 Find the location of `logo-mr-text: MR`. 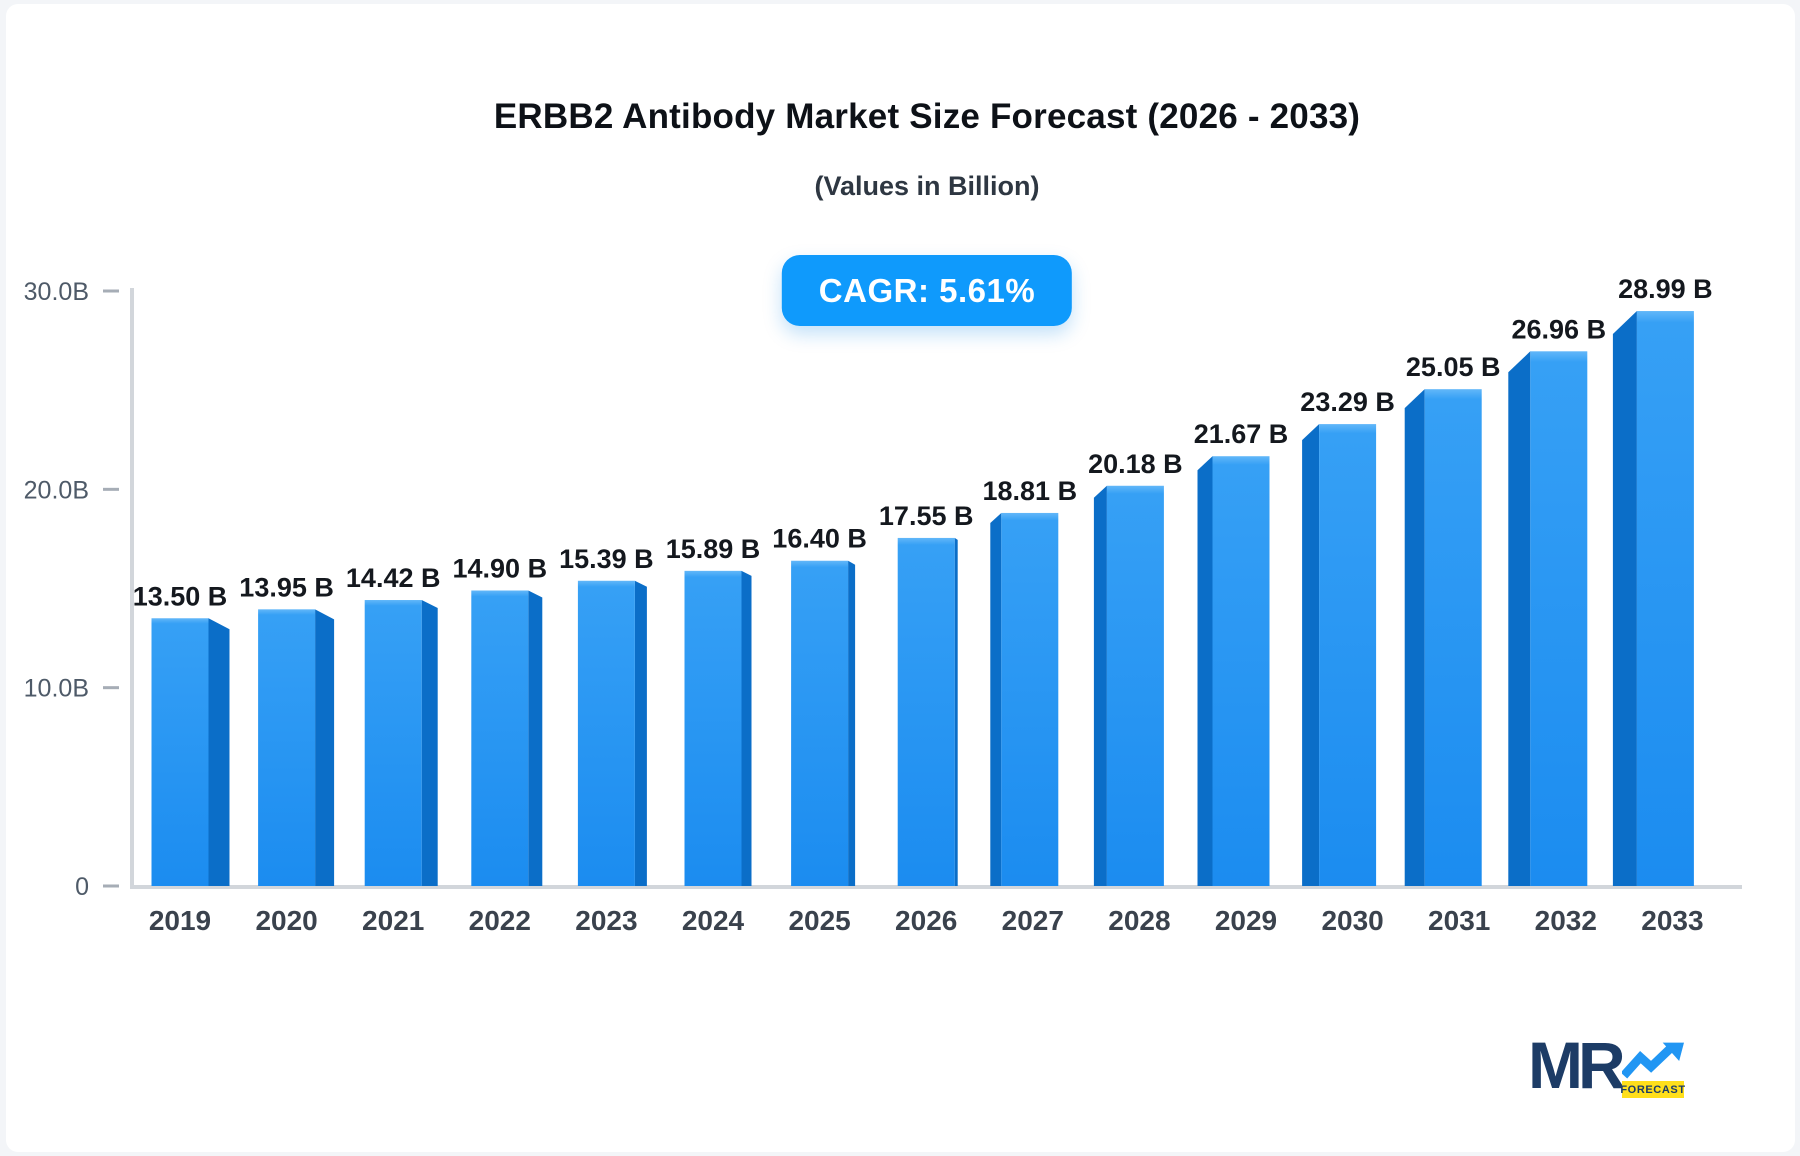

logo-mr-text: MR is located at coordinates (1577, 1065).